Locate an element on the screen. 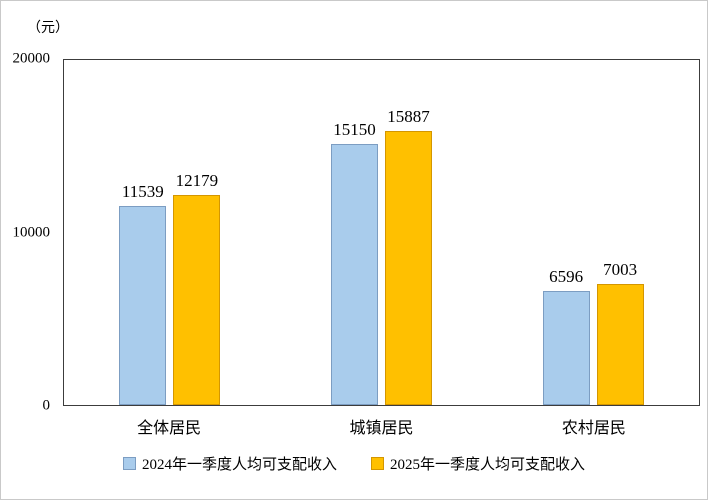 The height and width of the screenshot is (500, 708). x-axis: 全体居民 城镇居民 农村居民 is located at coordinates (381, 426).